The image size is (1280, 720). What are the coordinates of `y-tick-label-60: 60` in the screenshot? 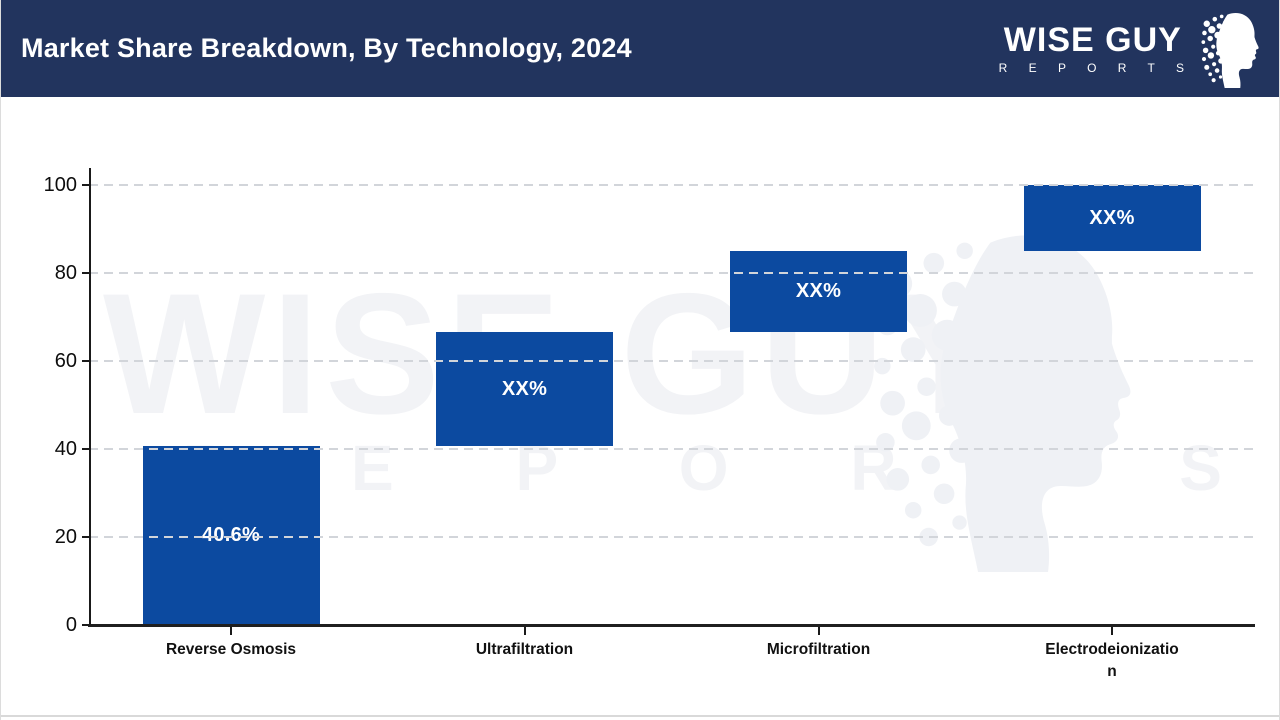 It's located at (65, 361).